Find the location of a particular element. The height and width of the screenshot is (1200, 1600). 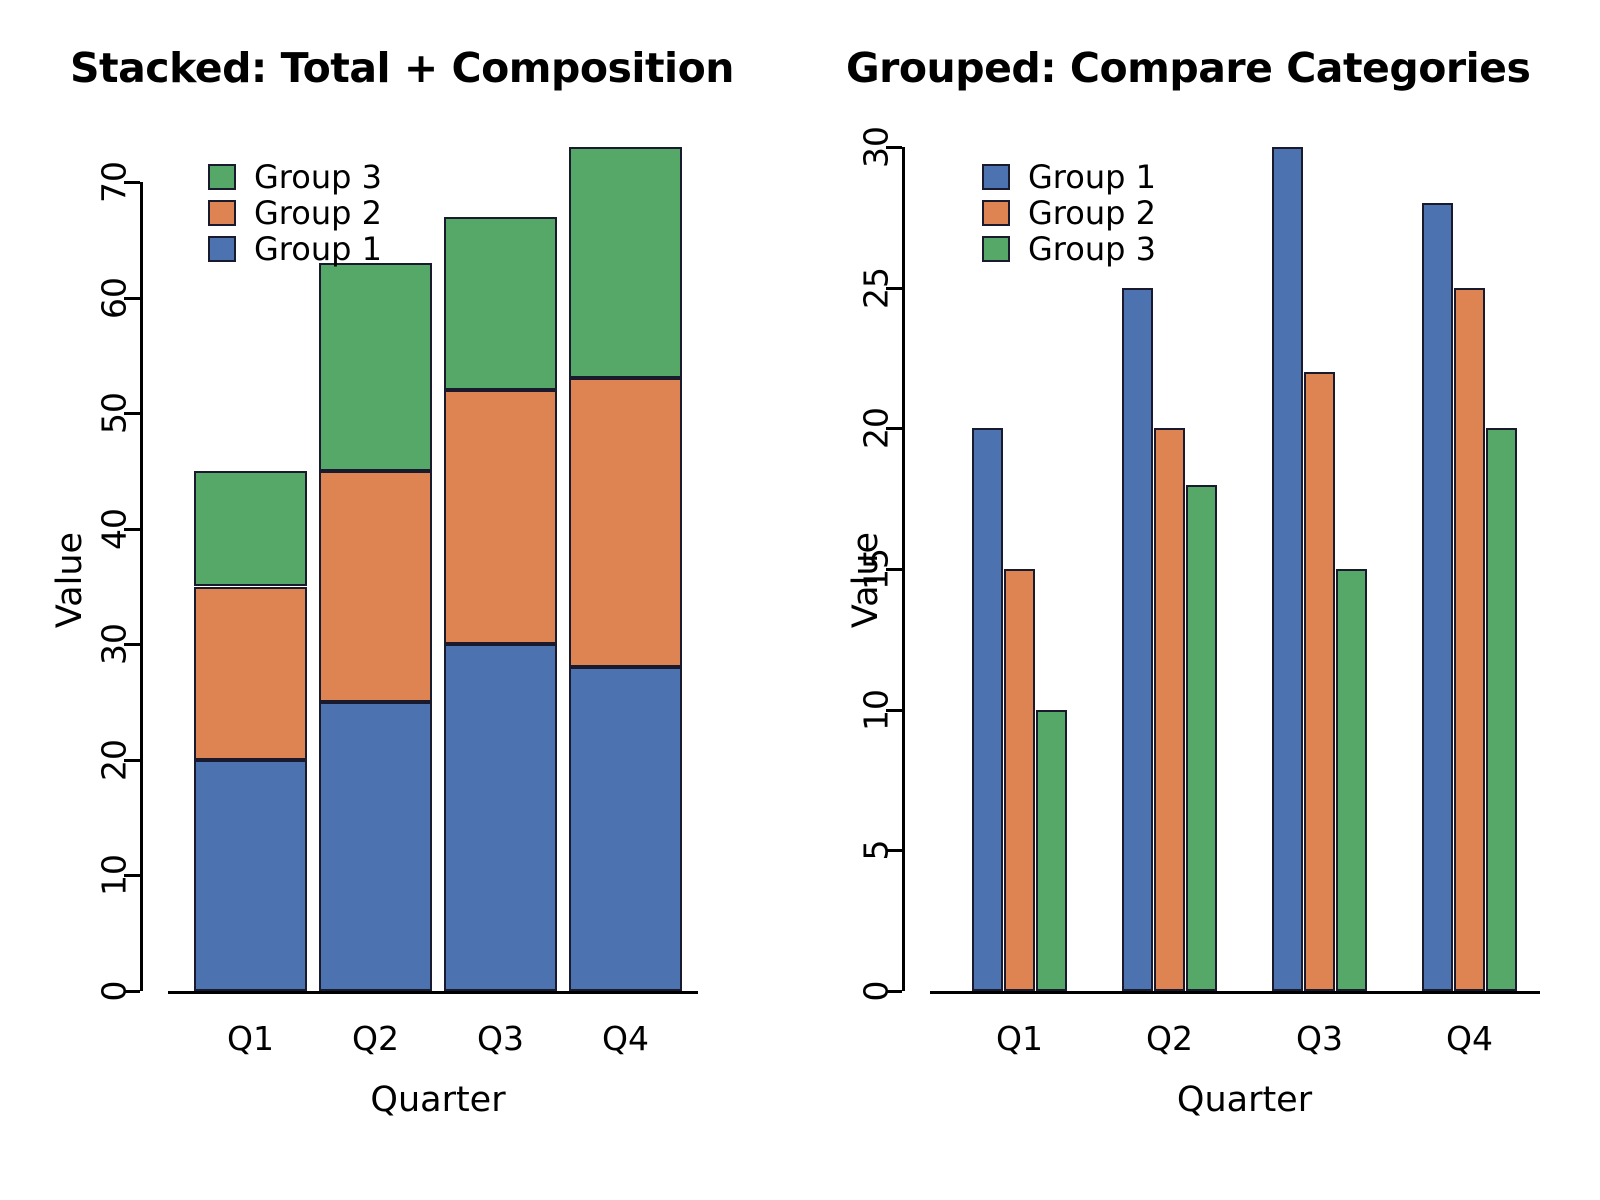

y-axis-title-stacked: Value is located at coordinates (70, 580).